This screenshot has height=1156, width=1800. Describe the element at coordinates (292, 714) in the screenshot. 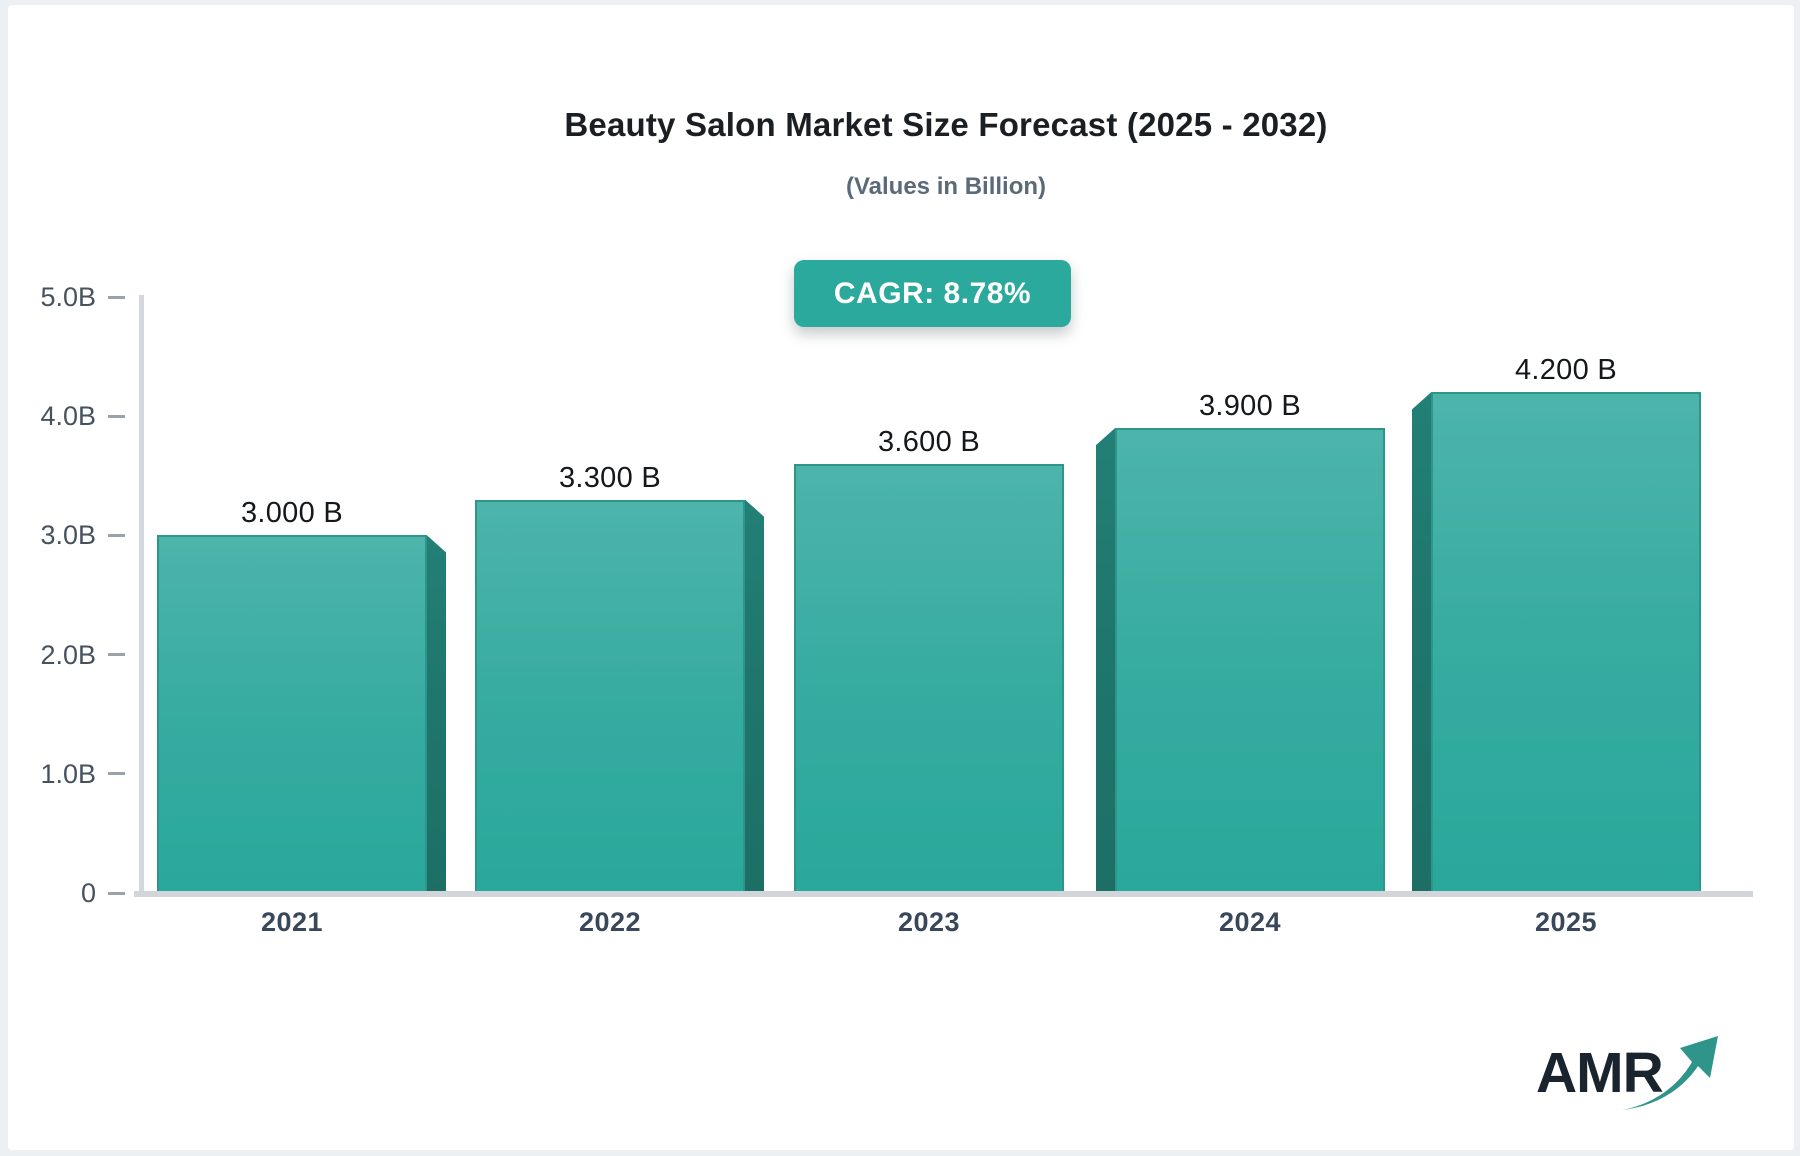

I see `bar-2021` at that location.